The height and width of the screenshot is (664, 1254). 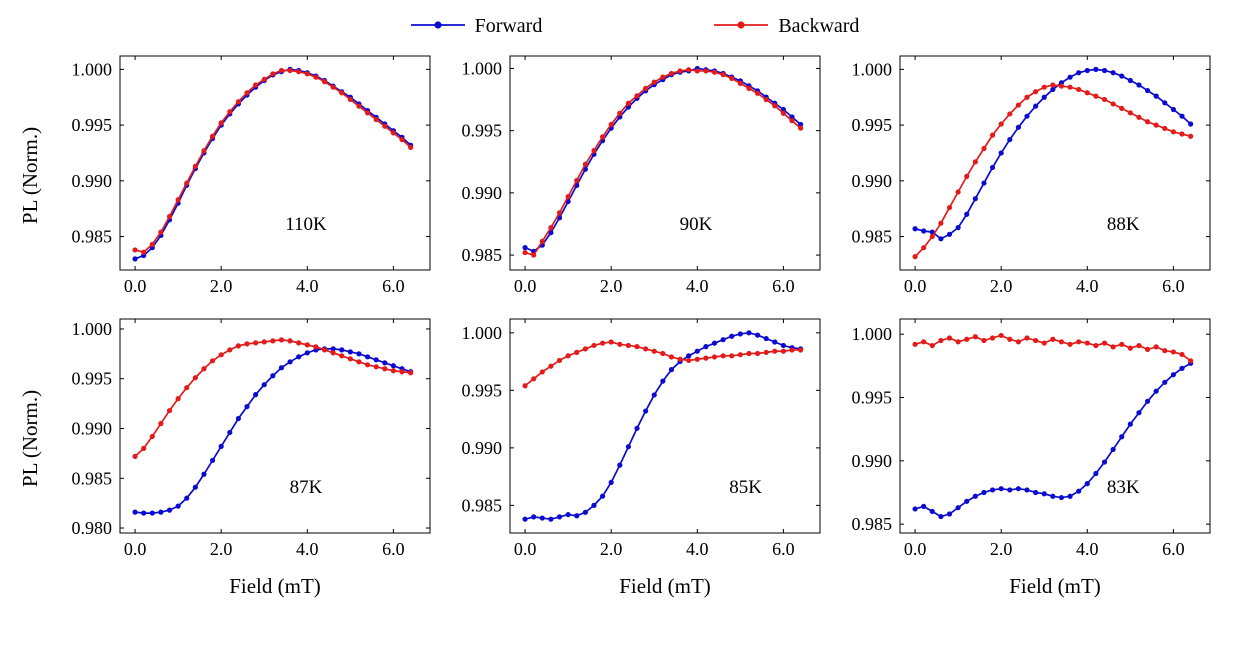 I want to click on legend-label-backward: Backward, so click(x=819, y=25).